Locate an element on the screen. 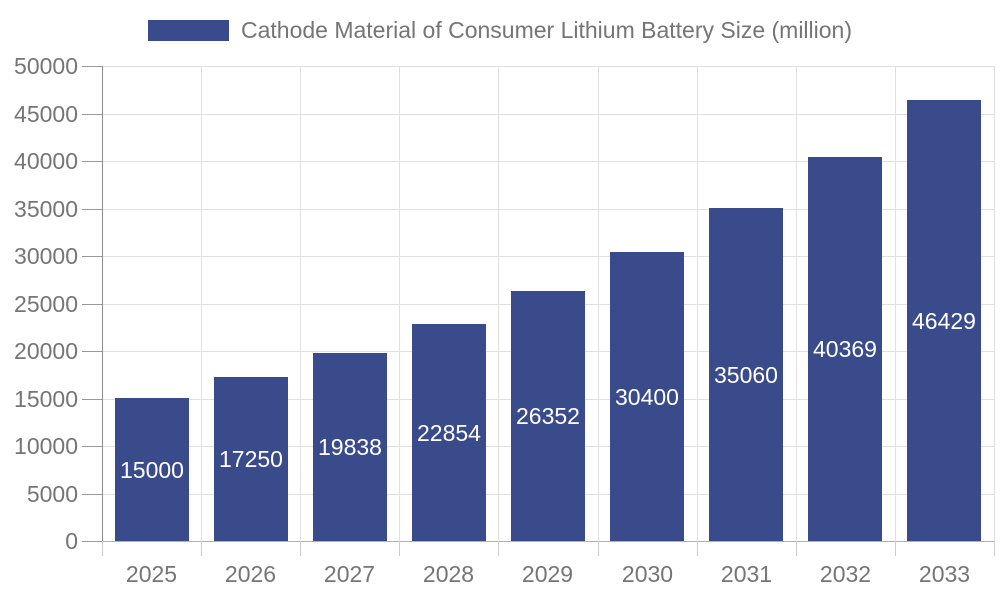  bar: 17250 is located at coordinates (251, 459).